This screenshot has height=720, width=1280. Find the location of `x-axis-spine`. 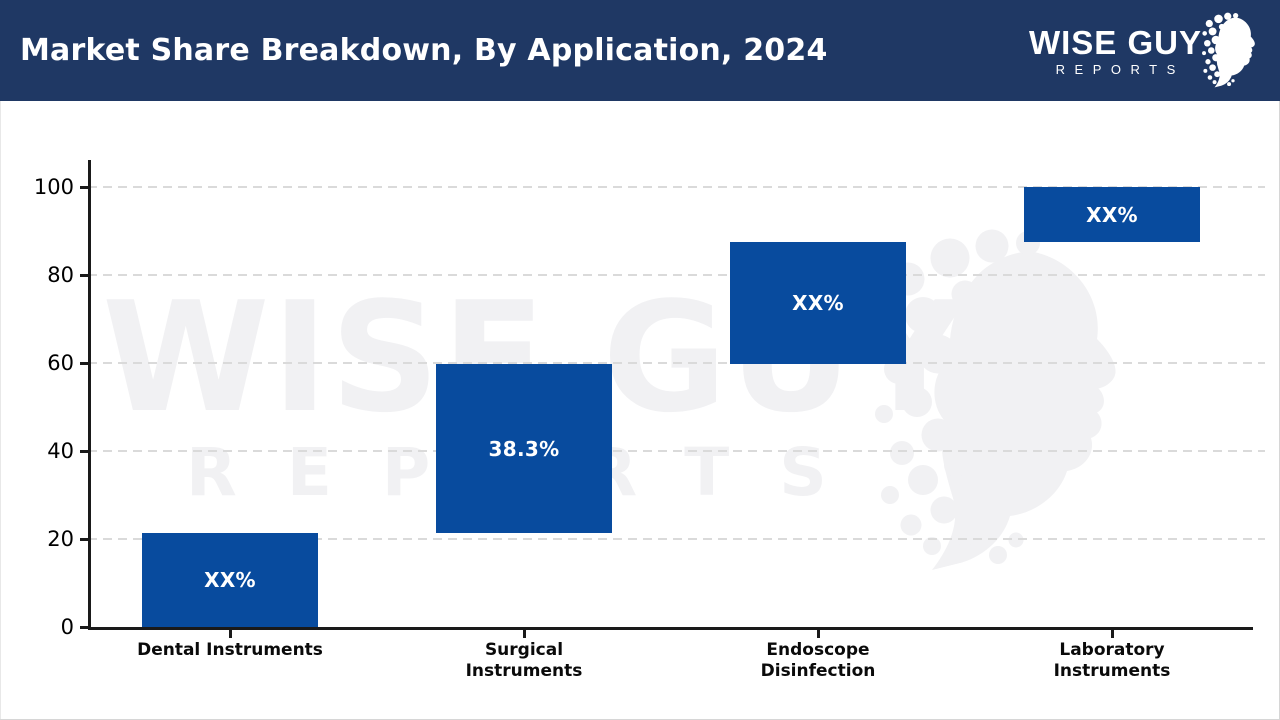

x-axis-spine is located at coordinates (670, 628).